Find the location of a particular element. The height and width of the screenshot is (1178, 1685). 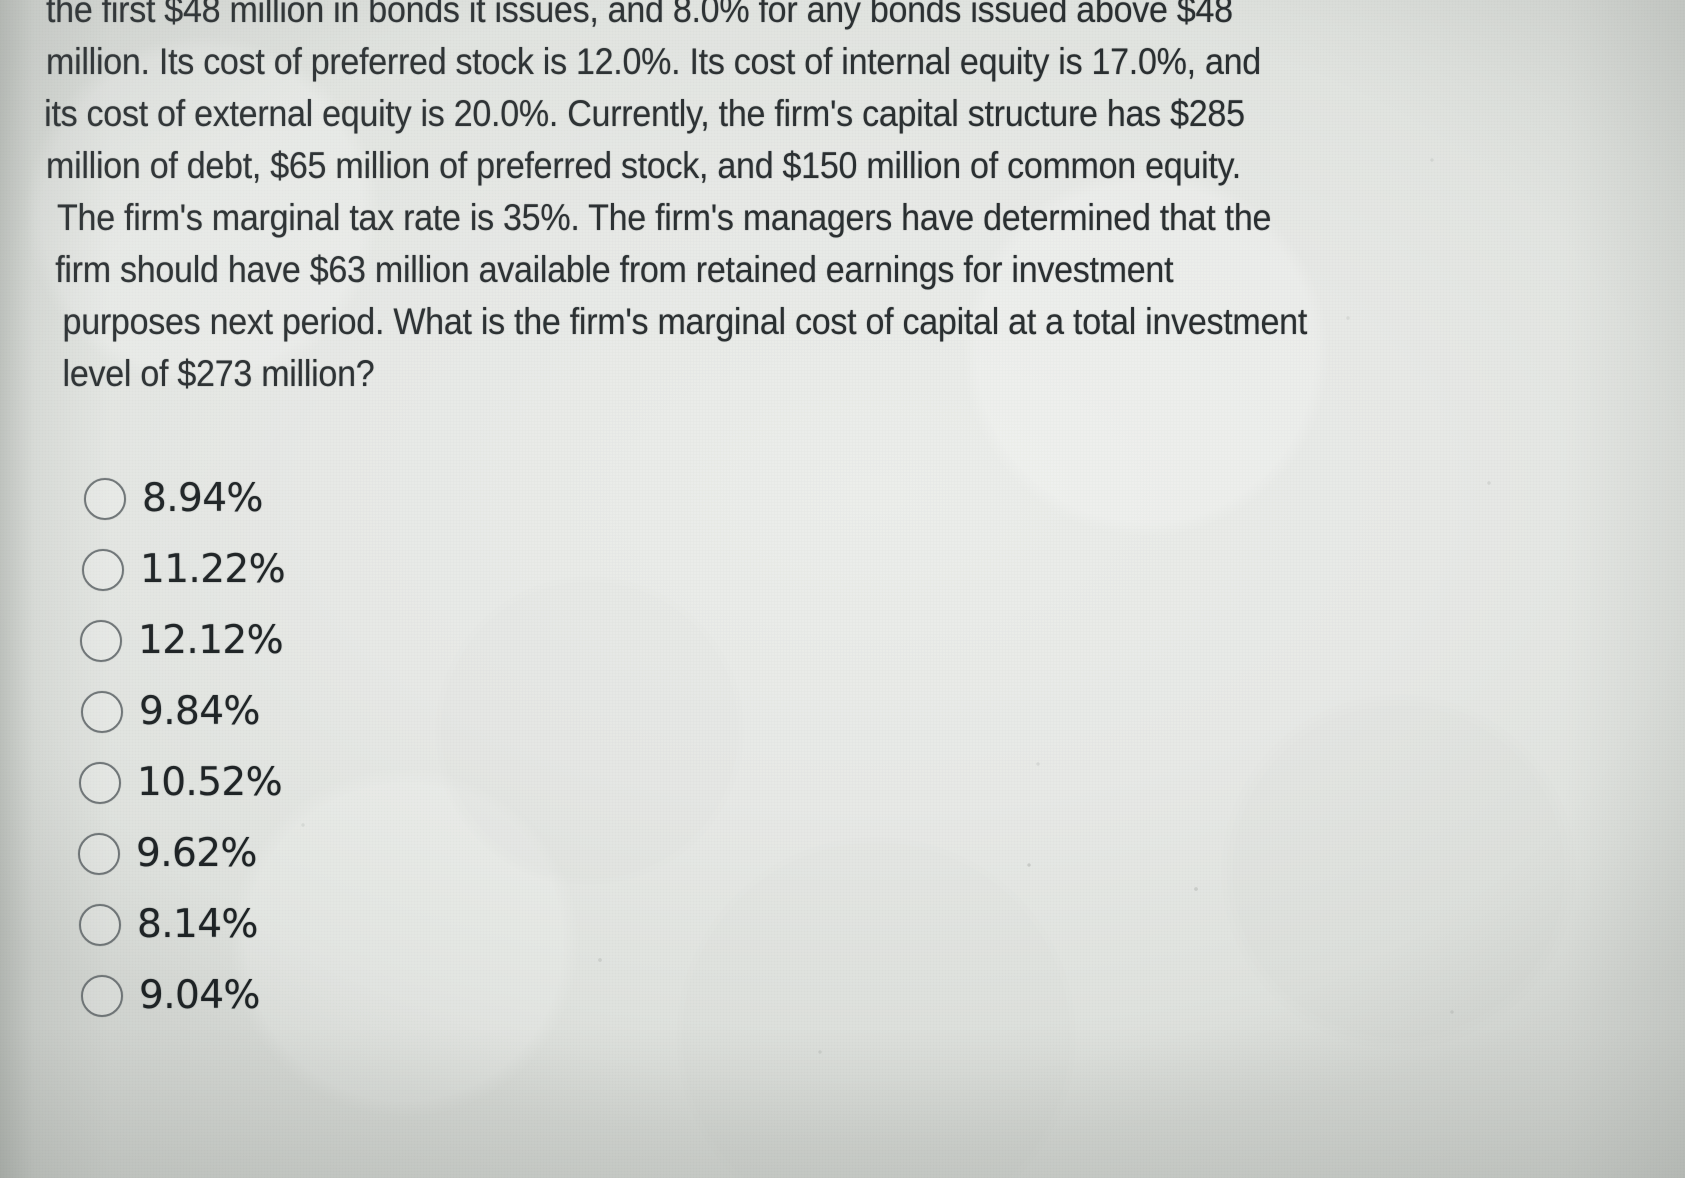

answer-option: 9.84% is located at coordinates (339, 711).